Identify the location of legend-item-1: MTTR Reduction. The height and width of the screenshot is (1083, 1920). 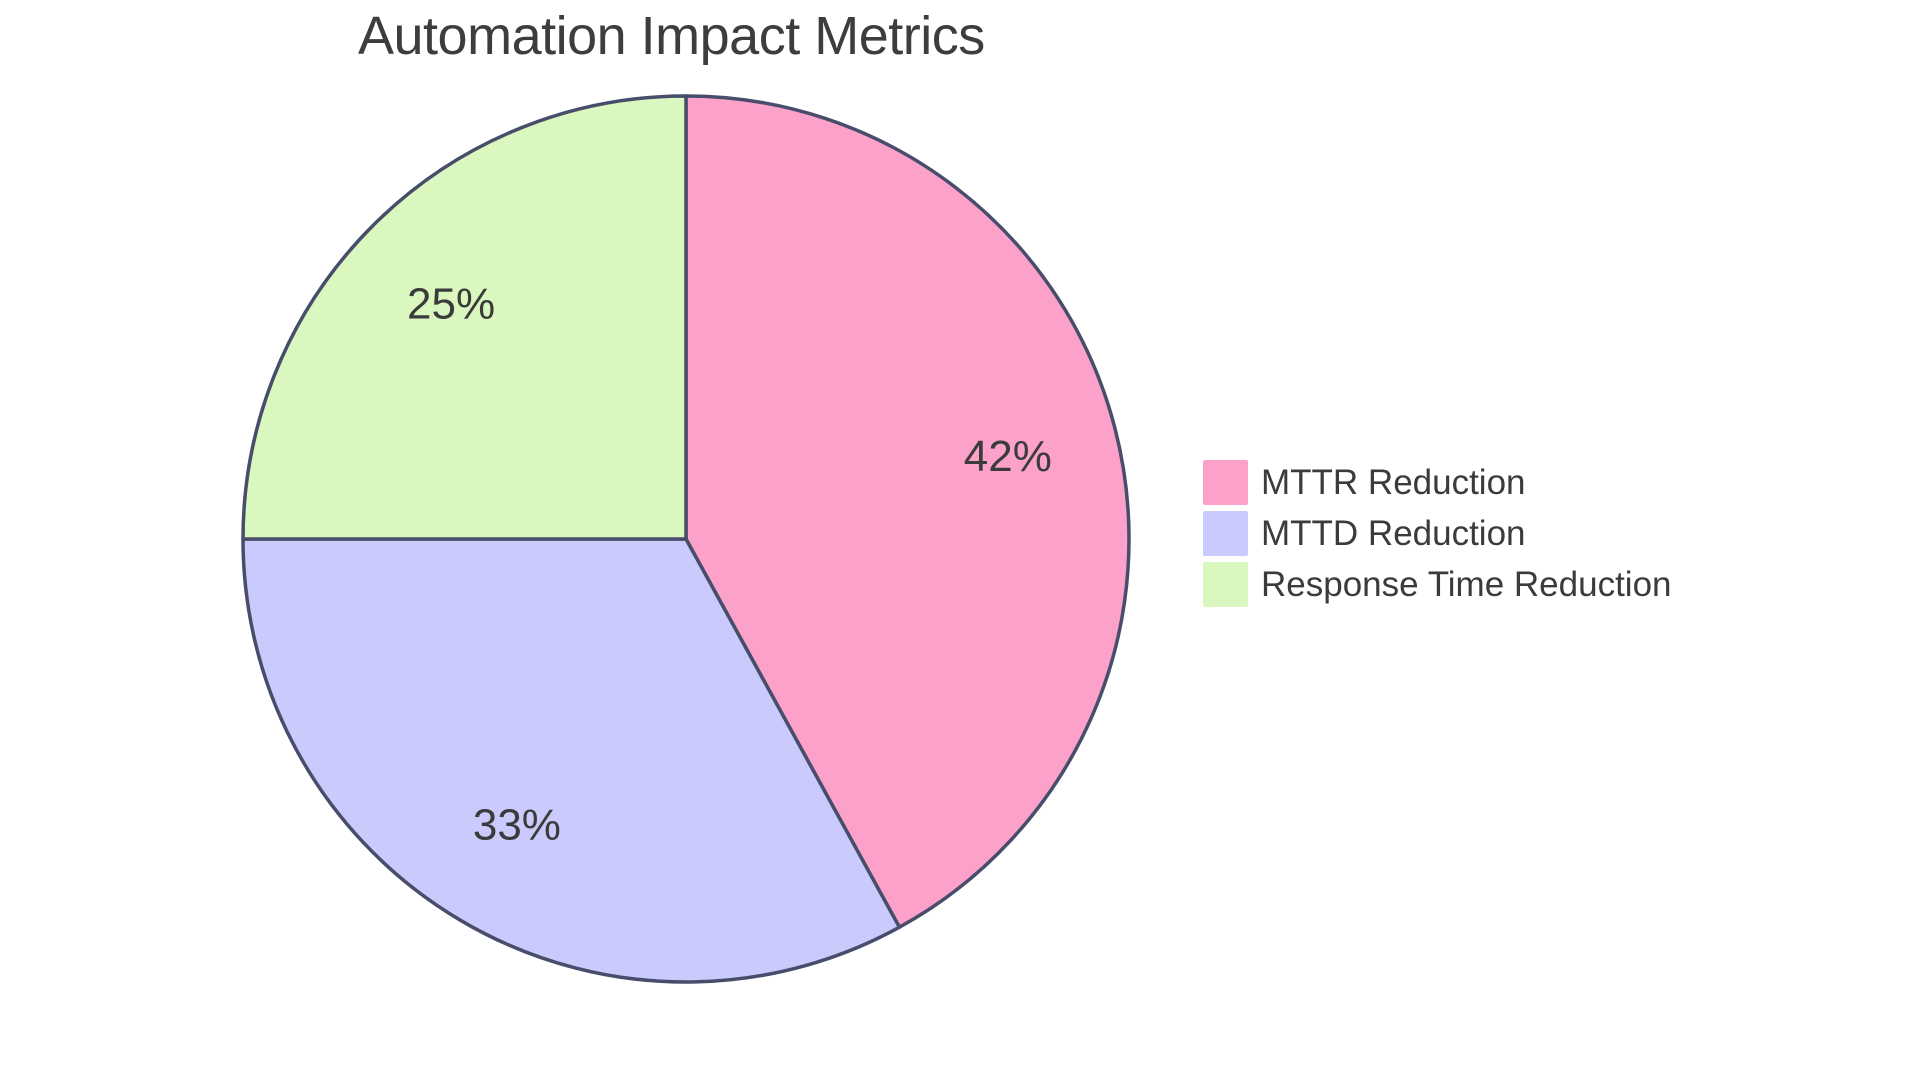
(1437, 482).